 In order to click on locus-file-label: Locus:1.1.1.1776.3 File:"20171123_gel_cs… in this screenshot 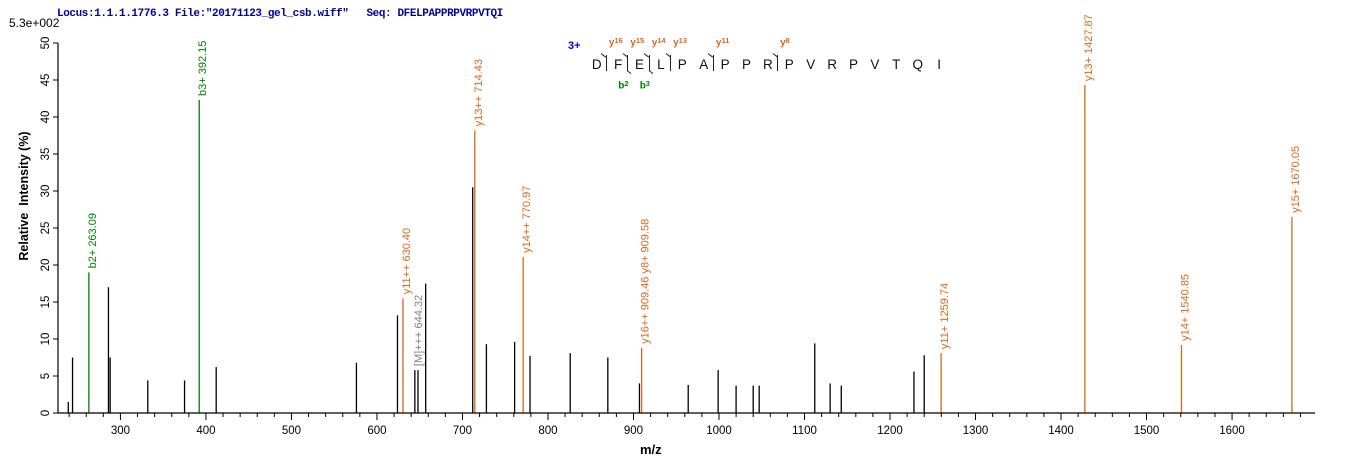, I will do `click(203, 14)`.